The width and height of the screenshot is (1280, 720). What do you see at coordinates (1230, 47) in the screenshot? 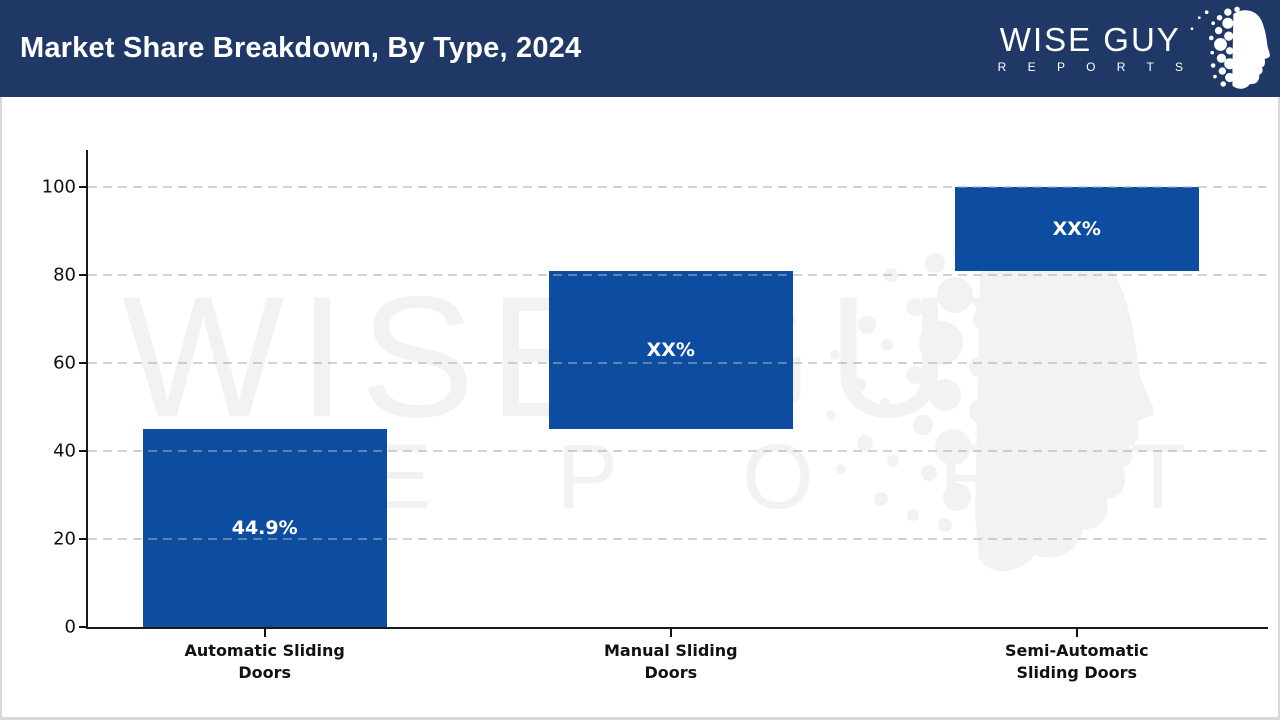
I see `logo-head-icon` at bounding box center [1230, 47].